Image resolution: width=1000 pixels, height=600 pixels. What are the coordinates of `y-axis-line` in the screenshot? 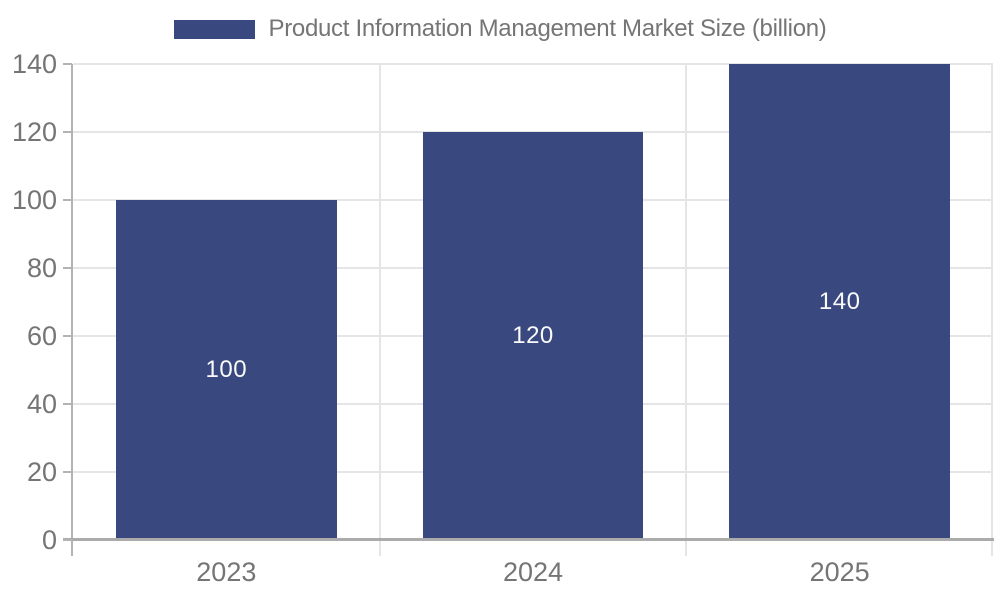 It's located at (72, 310).